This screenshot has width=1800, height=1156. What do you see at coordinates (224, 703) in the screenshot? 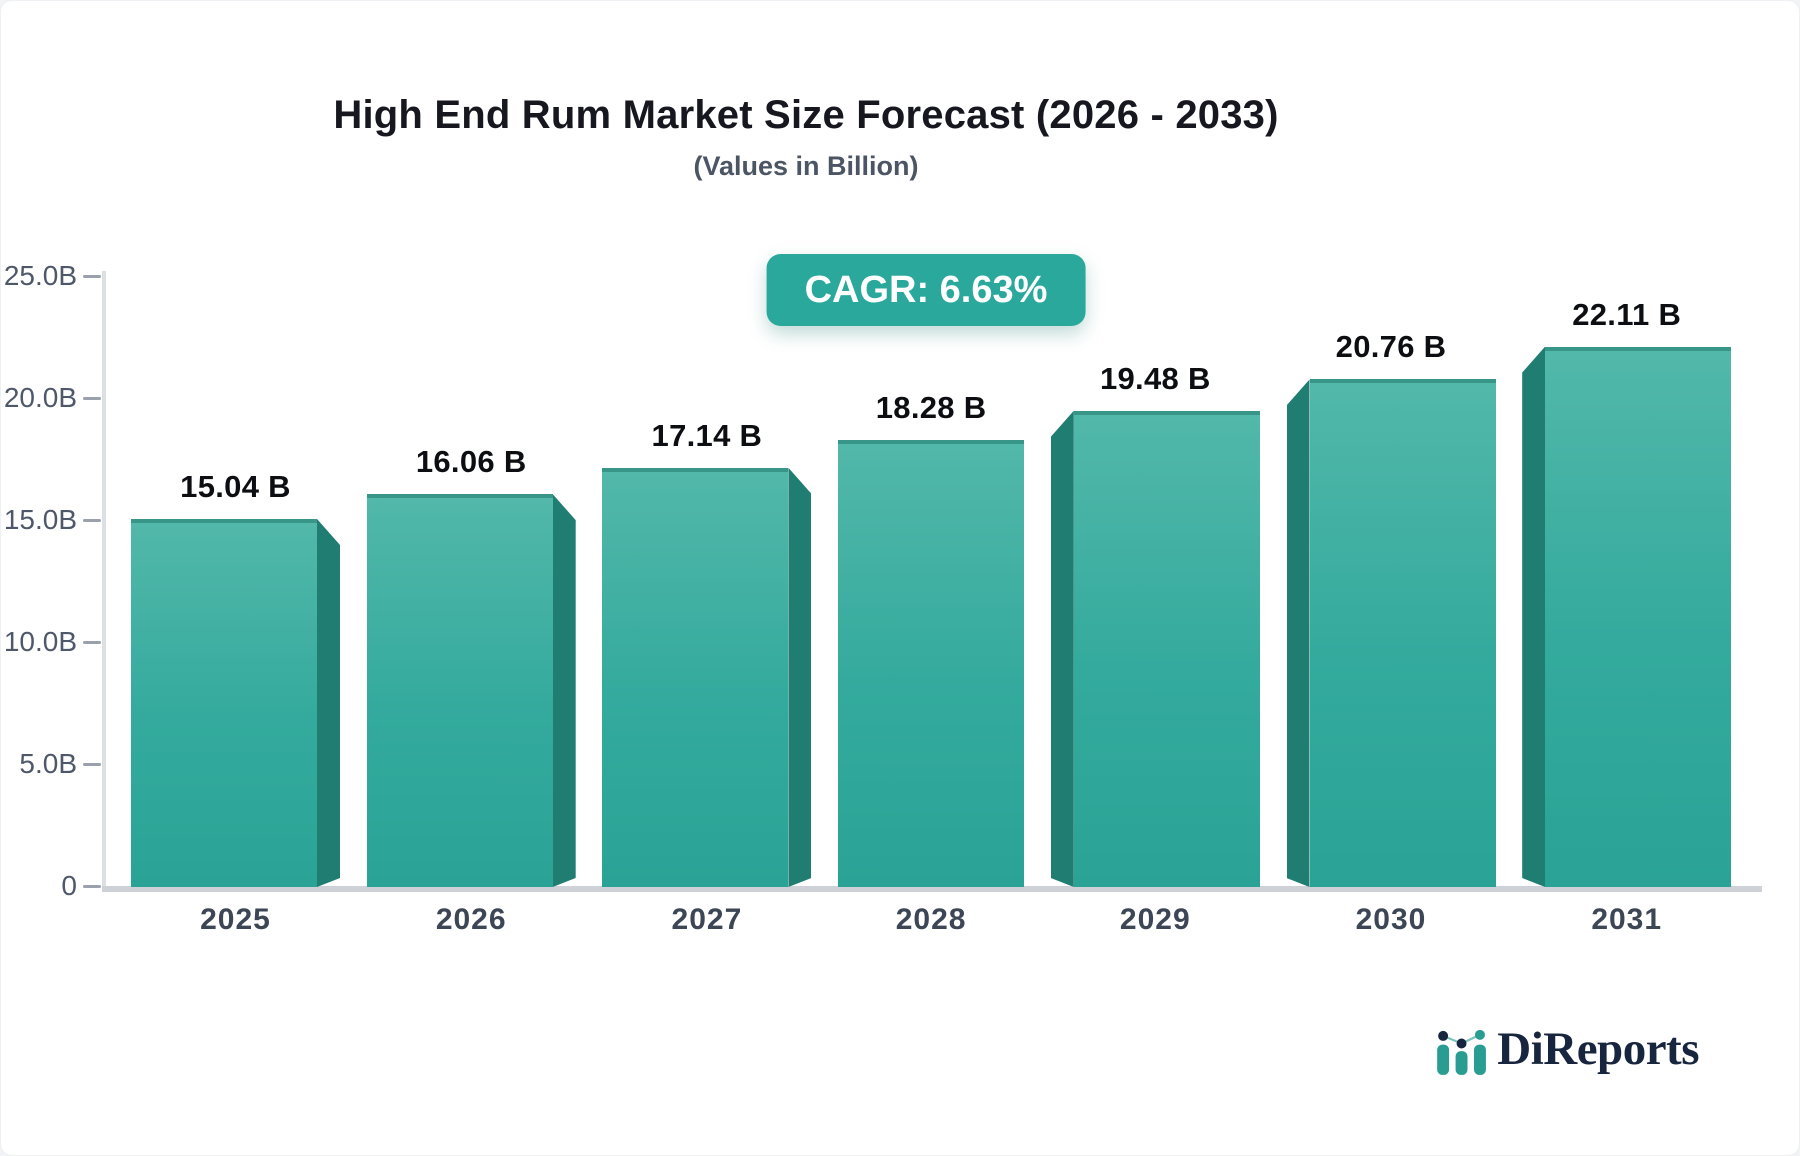
I see `bar-2025` at bounding box center [224, 703].